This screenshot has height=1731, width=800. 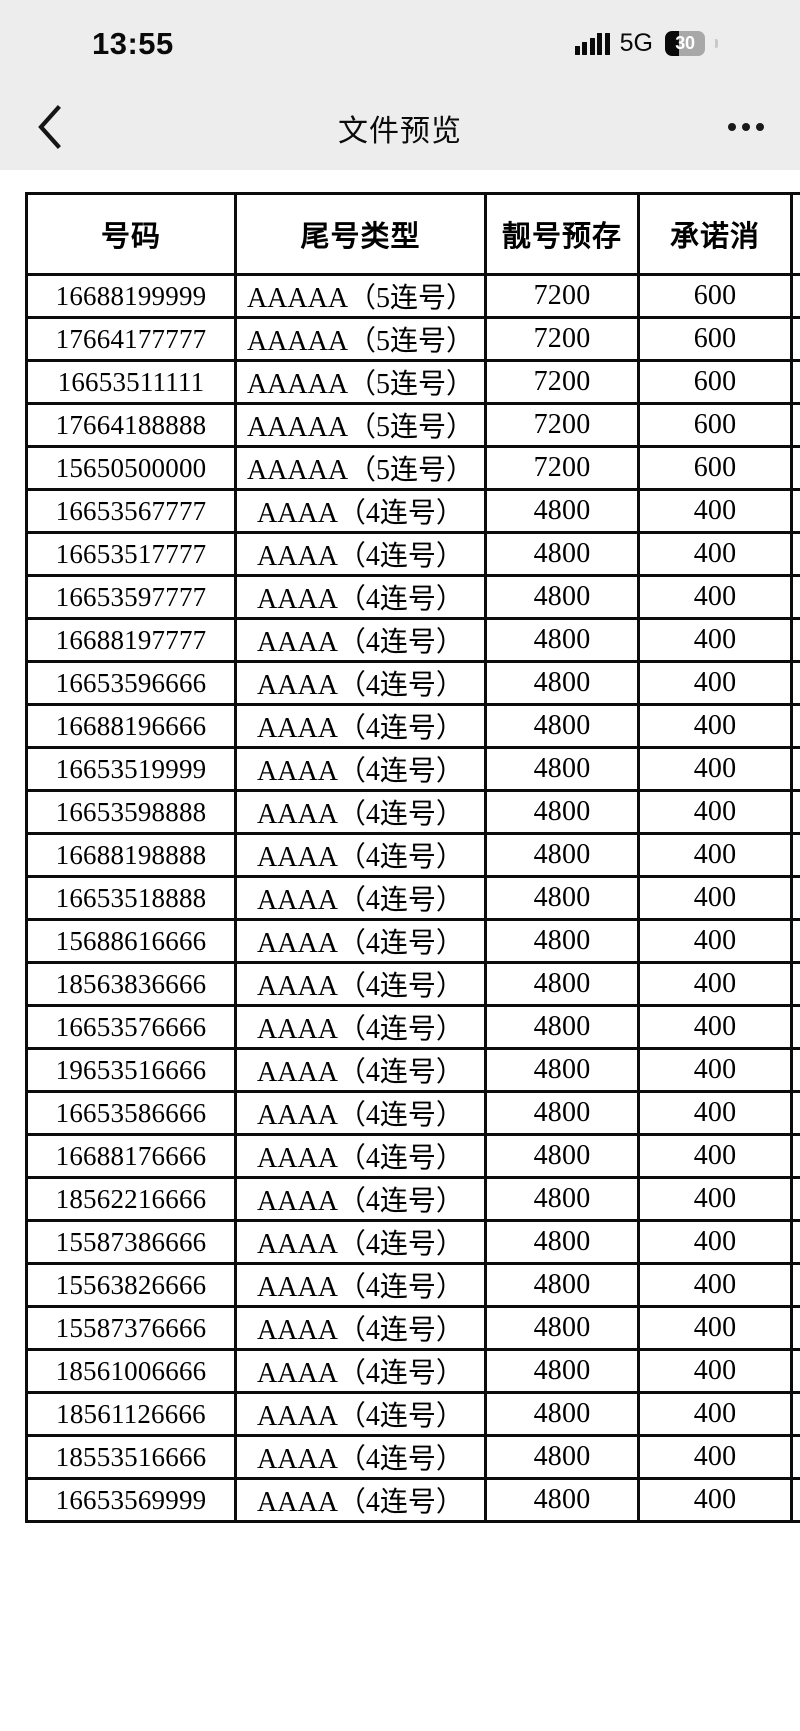 I want to click on cell-number: 18562216666, so click(x=131, y=1199).